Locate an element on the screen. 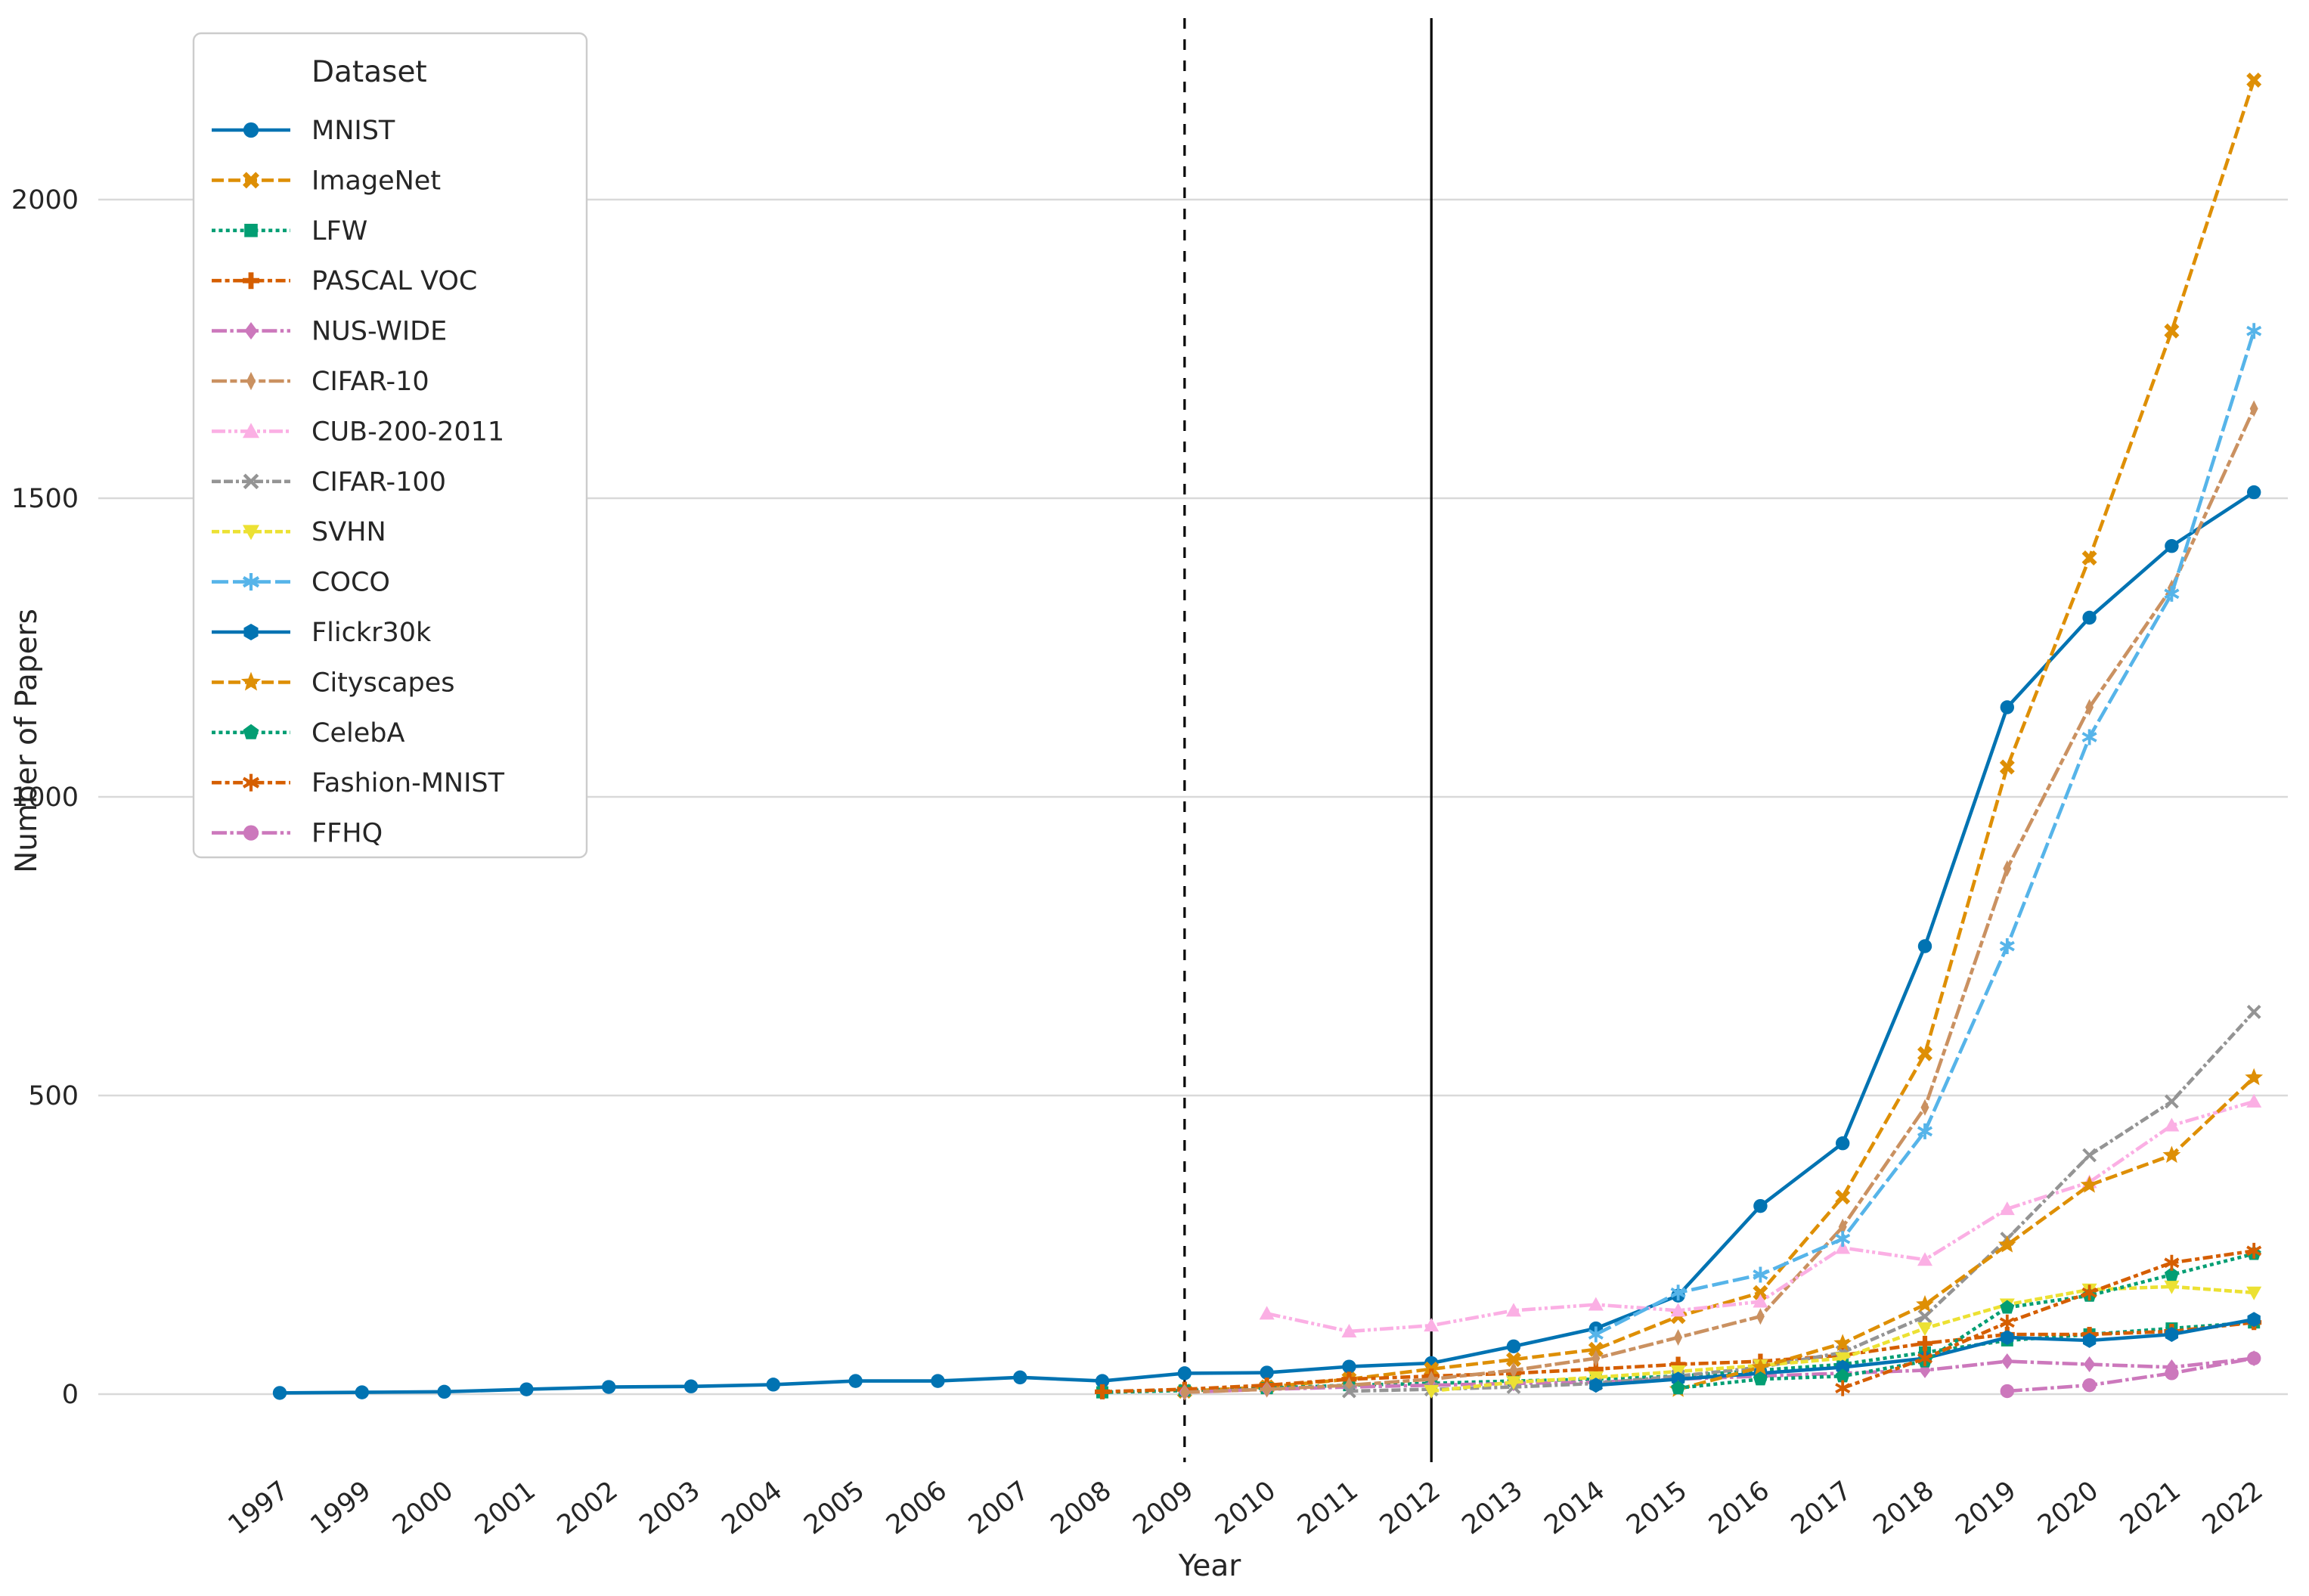 Image resolution: width=2309 pixels, height=1596 pixels. x-tick-label: 2017 is located at coordinates (1822, 1508).